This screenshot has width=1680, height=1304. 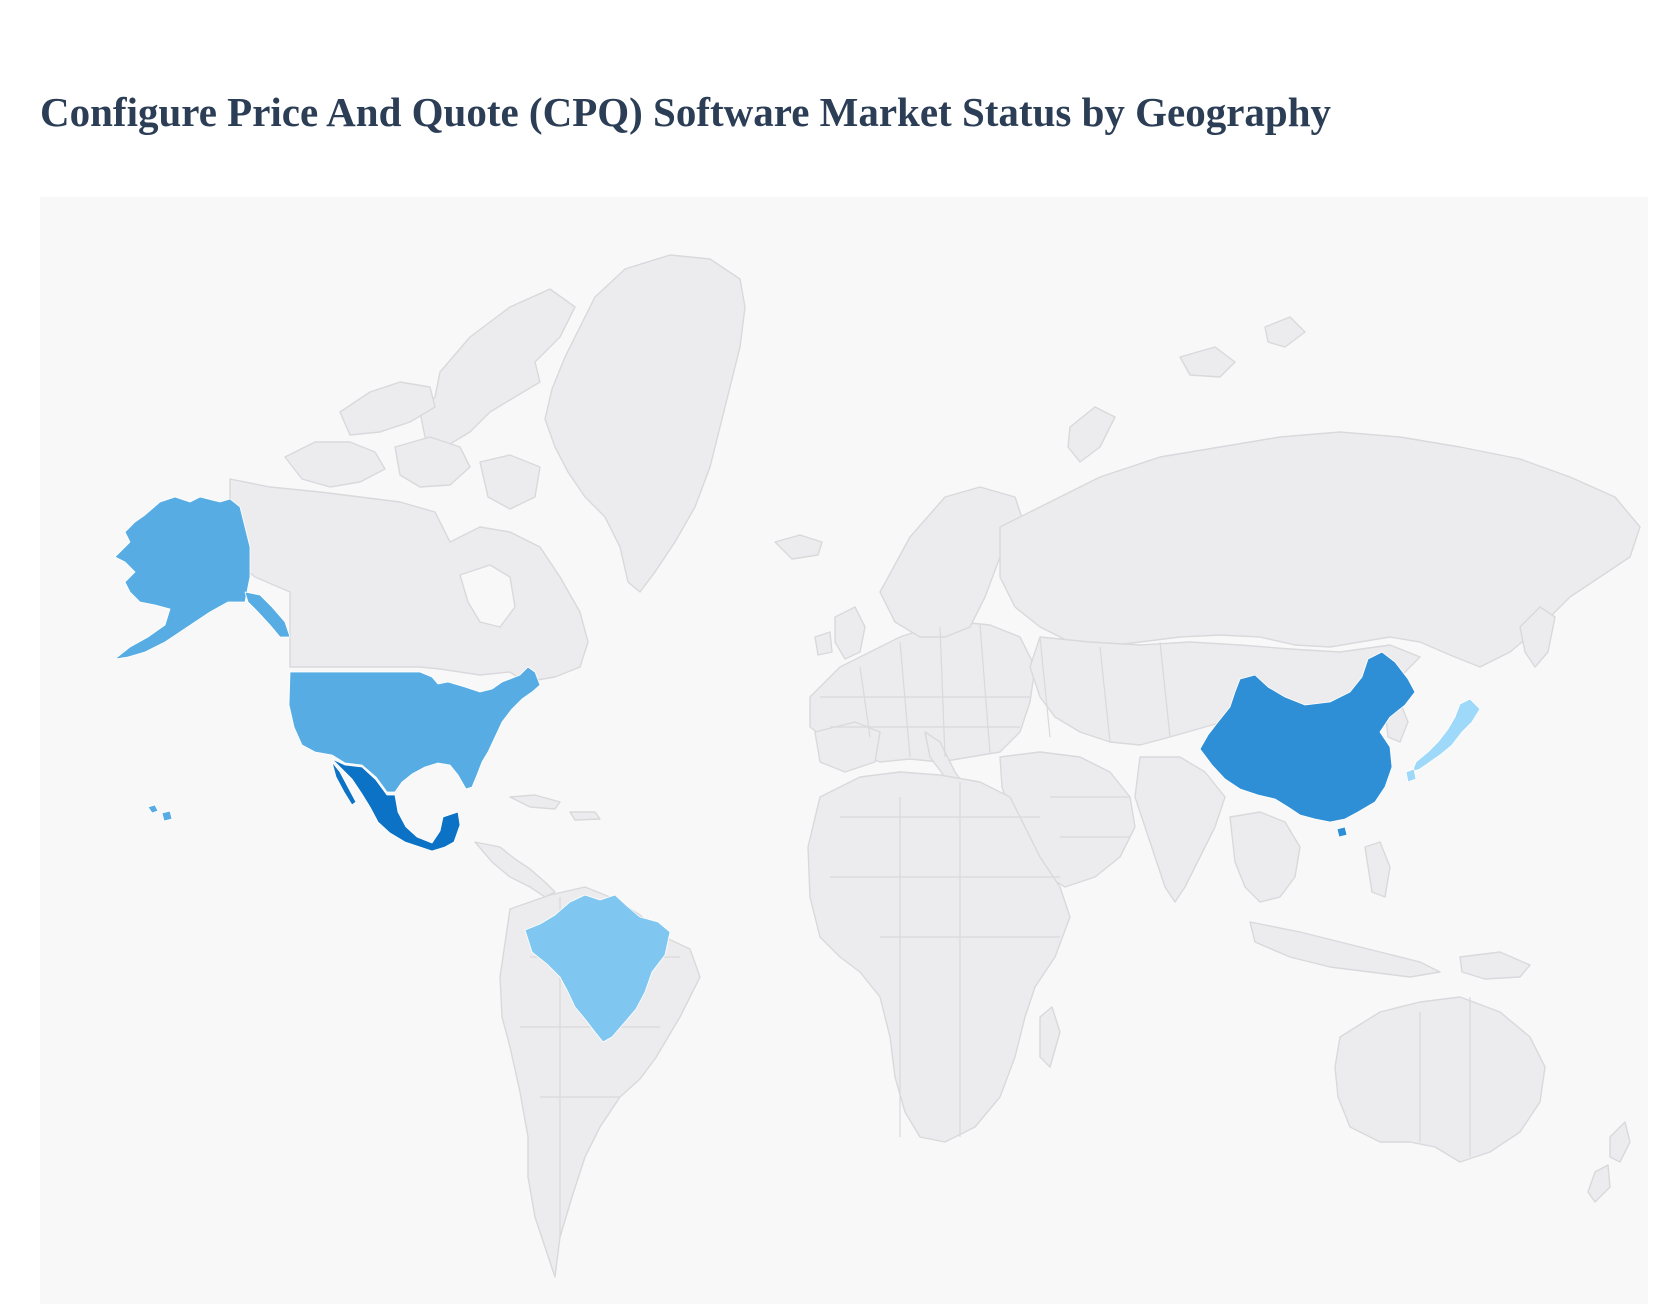 I want to click on region-kamchatka, so click(x=1537, y=637).